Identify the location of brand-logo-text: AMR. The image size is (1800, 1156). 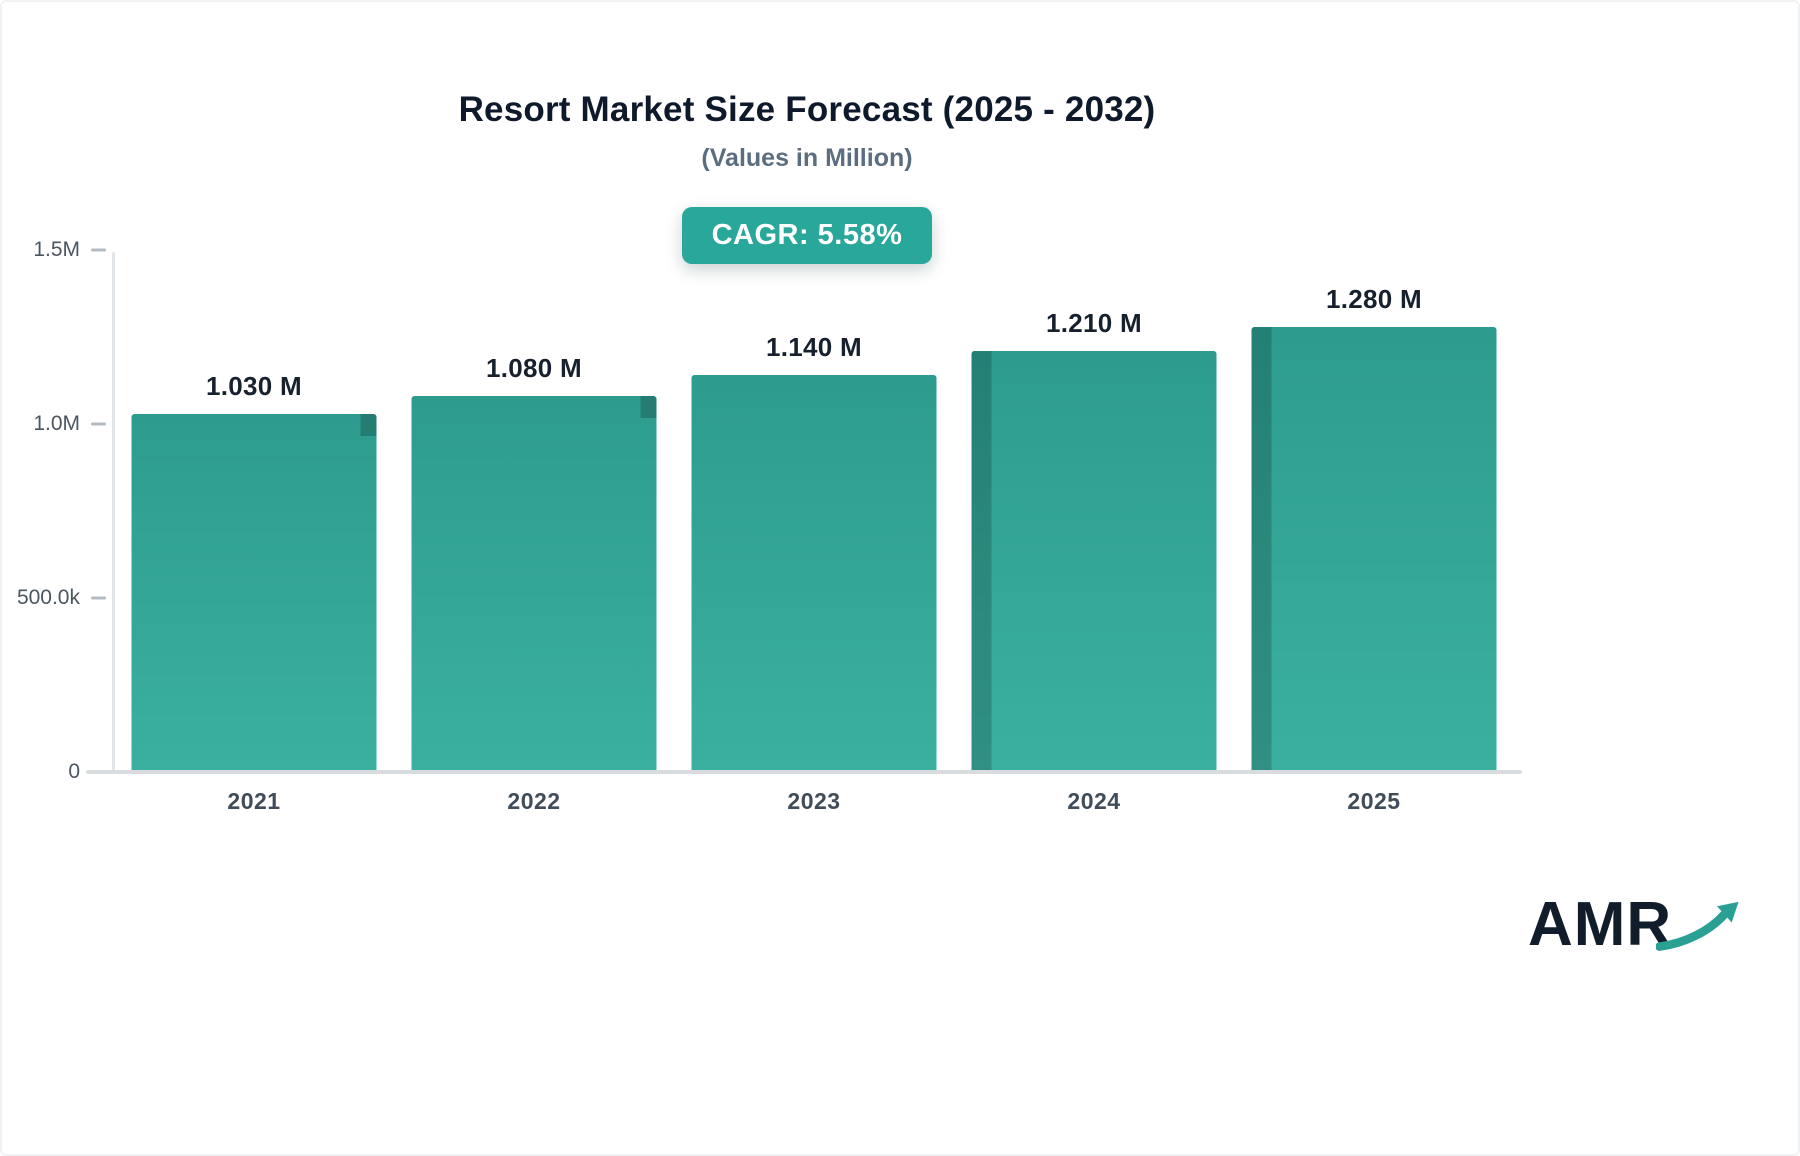
(1600, 924).